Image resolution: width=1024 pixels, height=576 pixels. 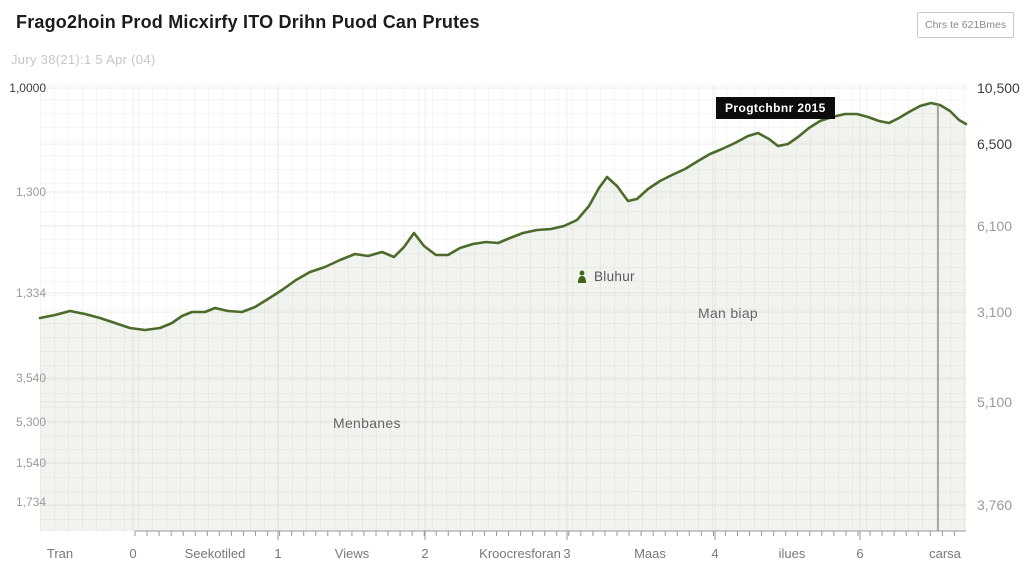 I want to click on annotation-label: Bluhur, so click(x=614, y=276).